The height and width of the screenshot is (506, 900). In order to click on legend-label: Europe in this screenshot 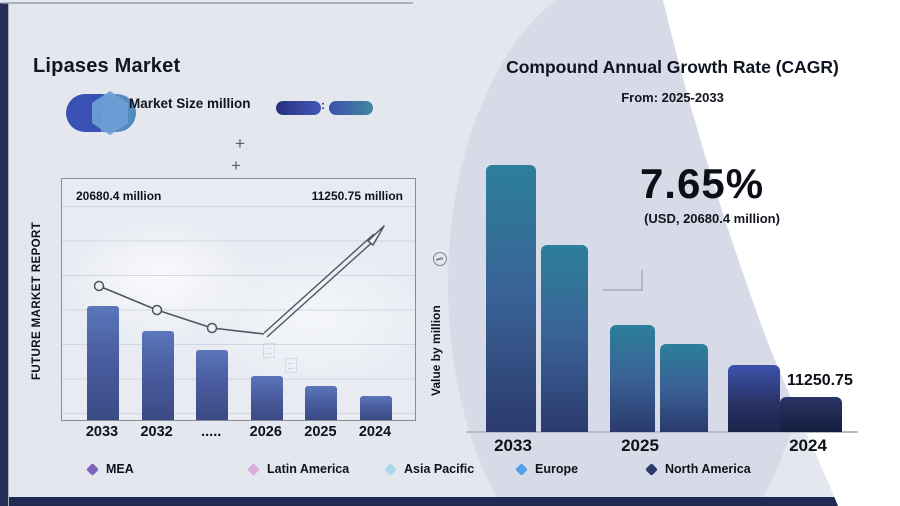, I will do `click(557, 469)`.